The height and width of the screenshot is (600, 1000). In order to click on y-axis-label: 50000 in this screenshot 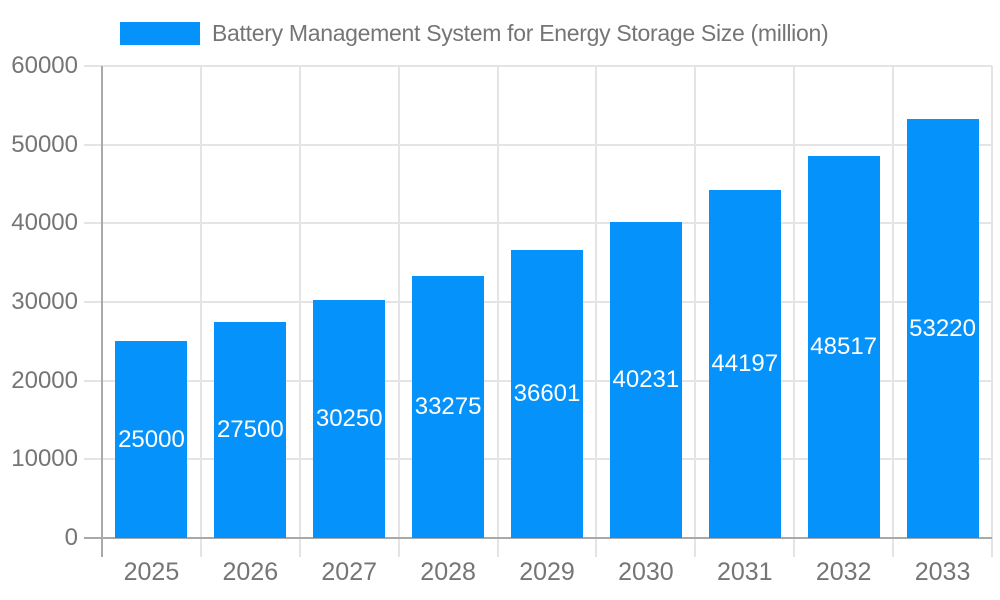, I will do `click(44, 144)`.